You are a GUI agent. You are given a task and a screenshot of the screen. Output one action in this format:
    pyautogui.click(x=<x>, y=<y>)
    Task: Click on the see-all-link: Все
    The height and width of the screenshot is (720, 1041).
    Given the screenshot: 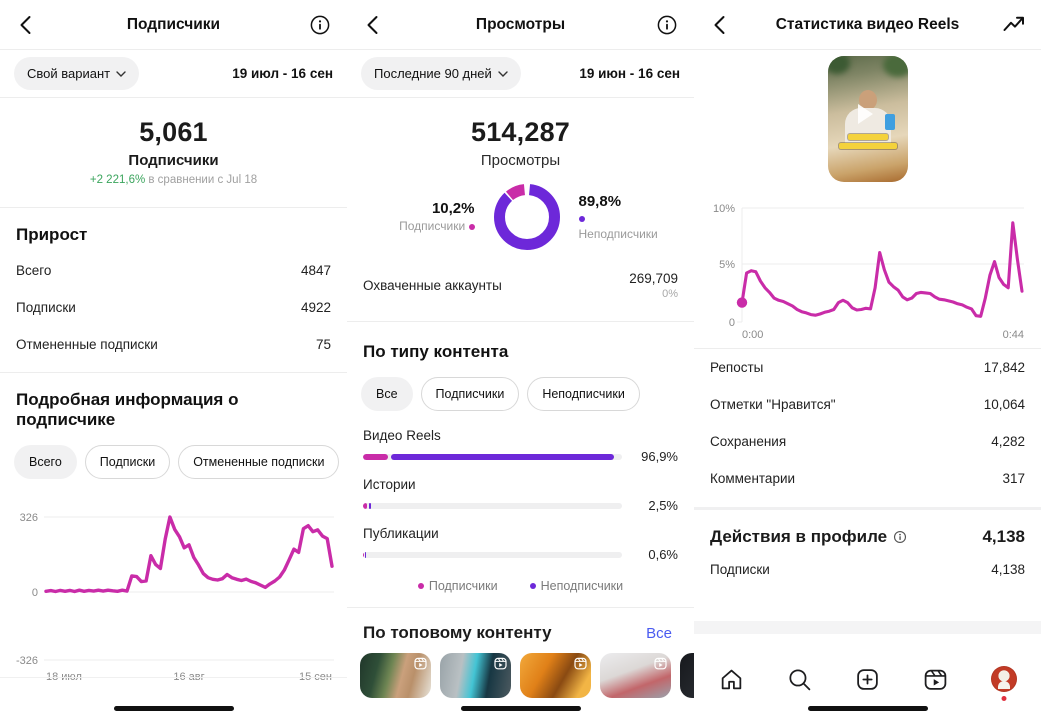 What is the action you would take?
    pyautogui.click(x=659, y=633)
    